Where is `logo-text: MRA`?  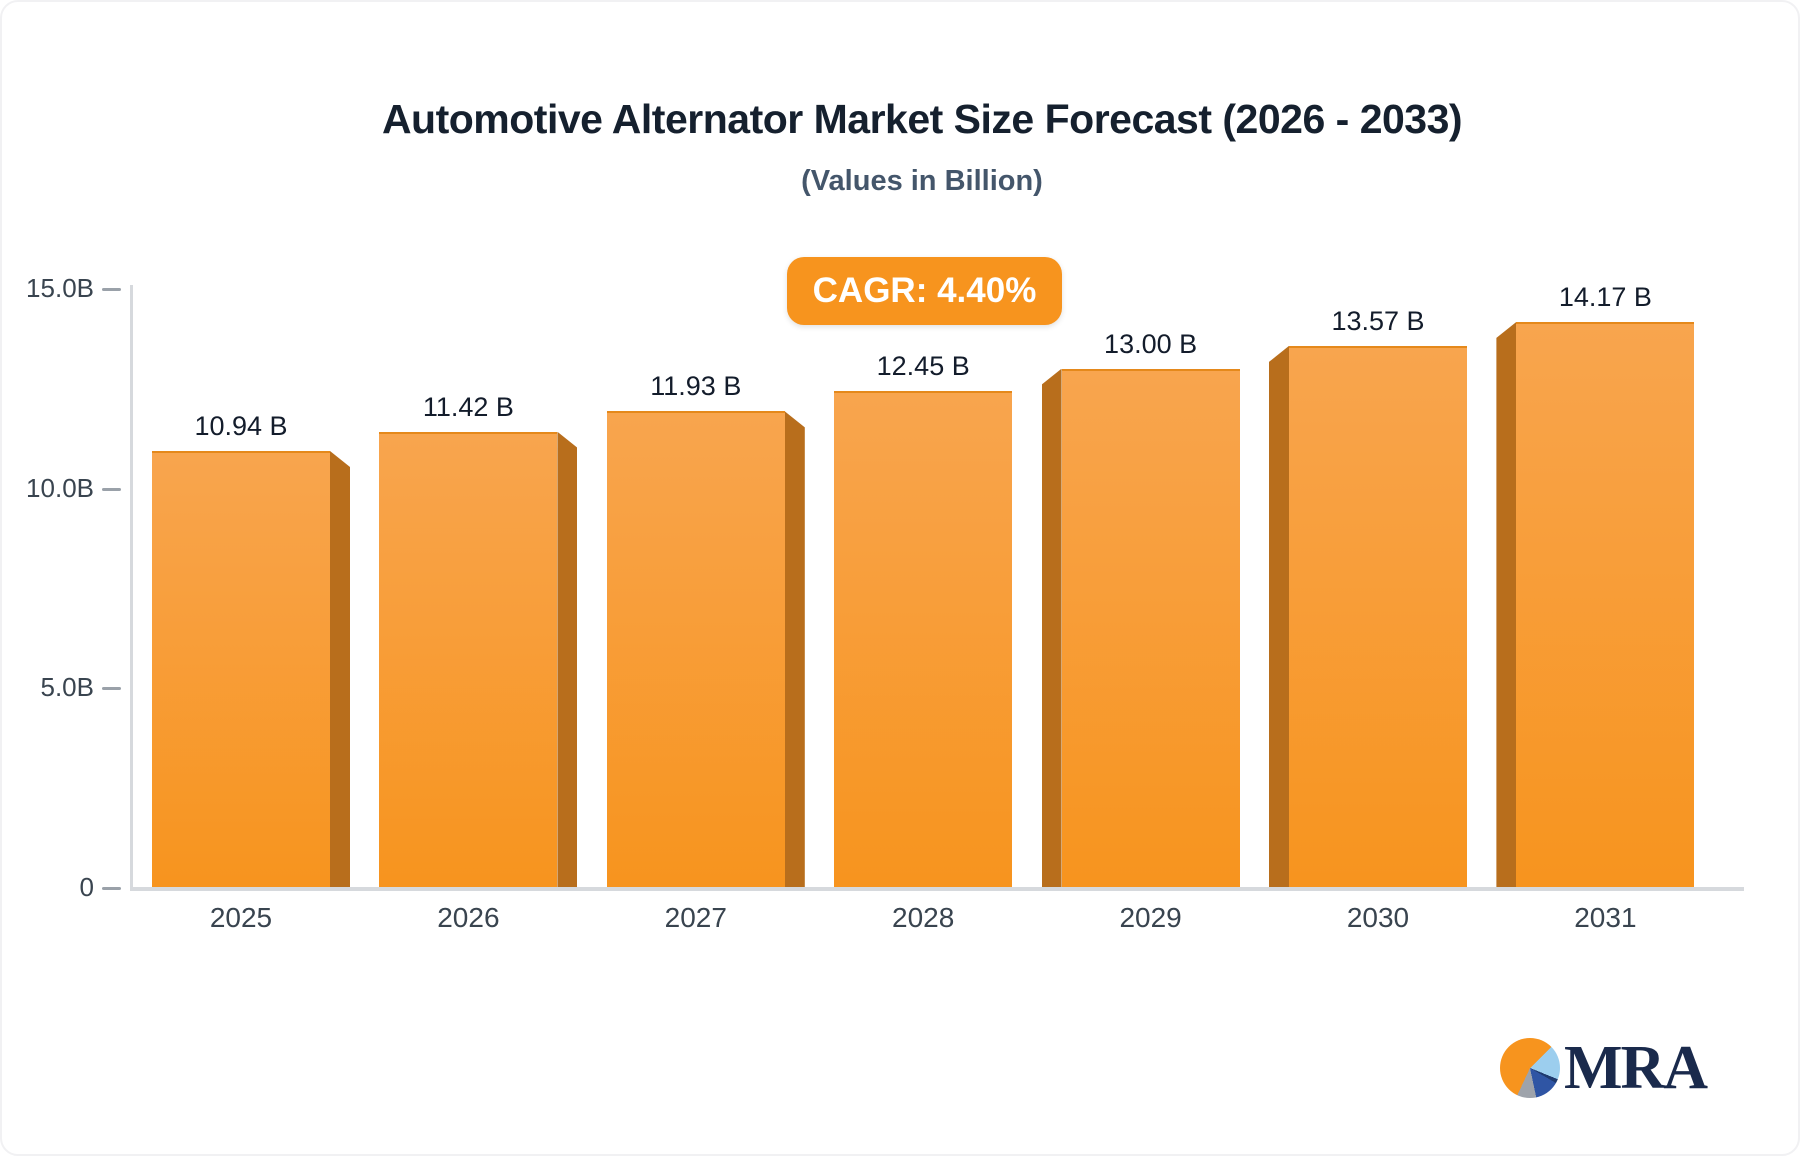 logo-text: MRA is located at coordinates (1636, 1068).